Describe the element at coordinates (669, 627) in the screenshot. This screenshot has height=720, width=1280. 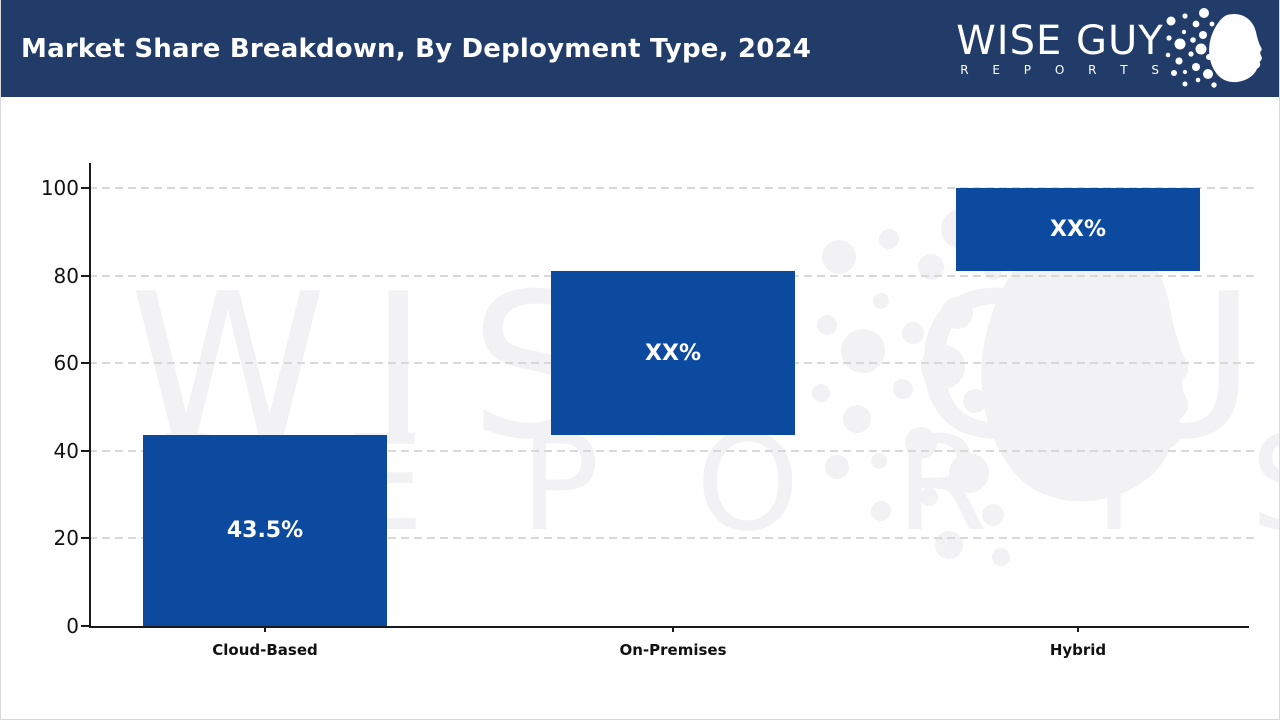
I see `x-axis-line` at that location.